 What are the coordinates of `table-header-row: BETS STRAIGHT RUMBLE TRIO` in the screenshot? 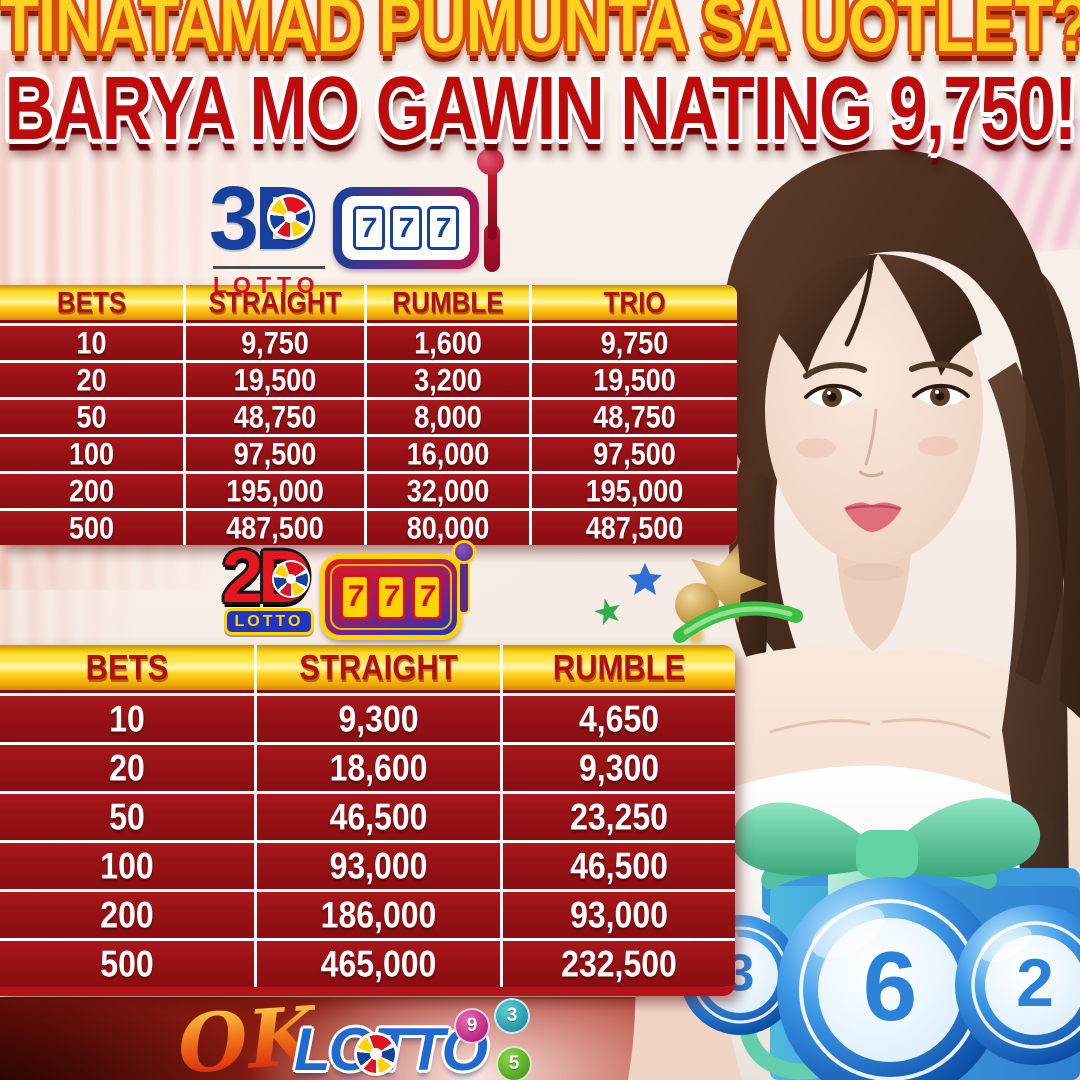 It's located at (368, 304).